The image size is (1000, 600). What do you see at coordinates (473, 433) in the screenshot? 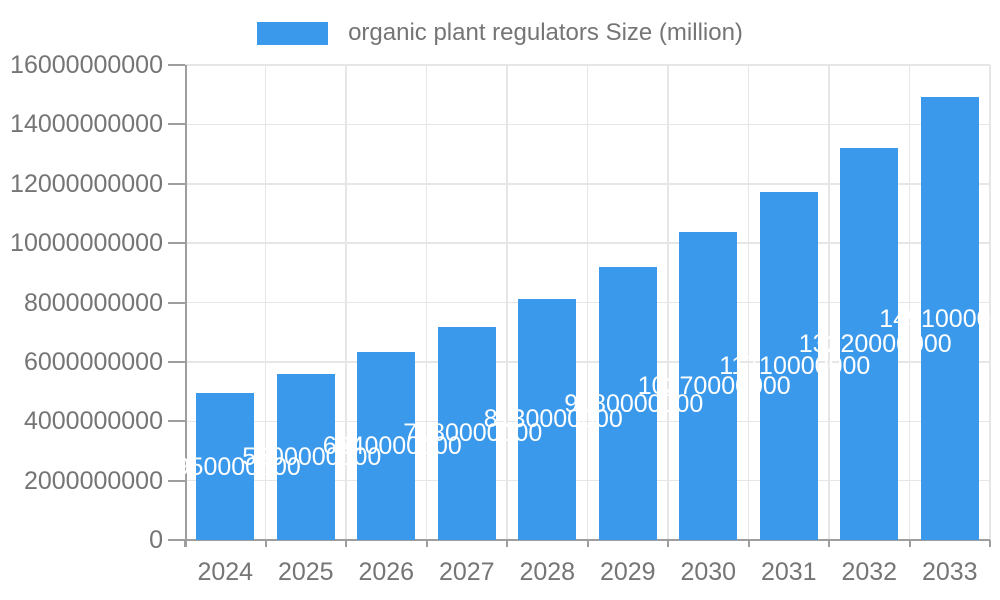
I see `bar-value-label: 7180000000` at bounding box center [473, 433].